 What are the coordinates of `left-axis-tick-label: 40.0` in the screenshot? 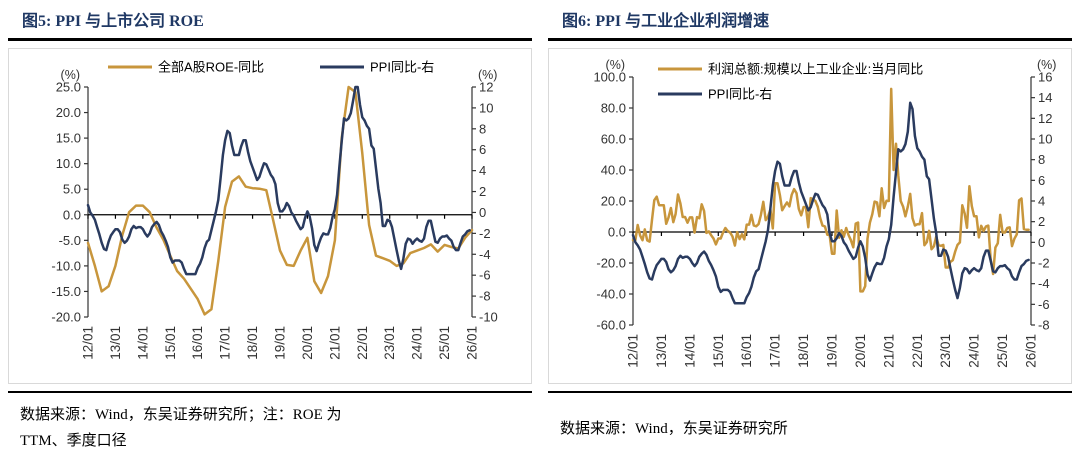 It's located at (613, 170).